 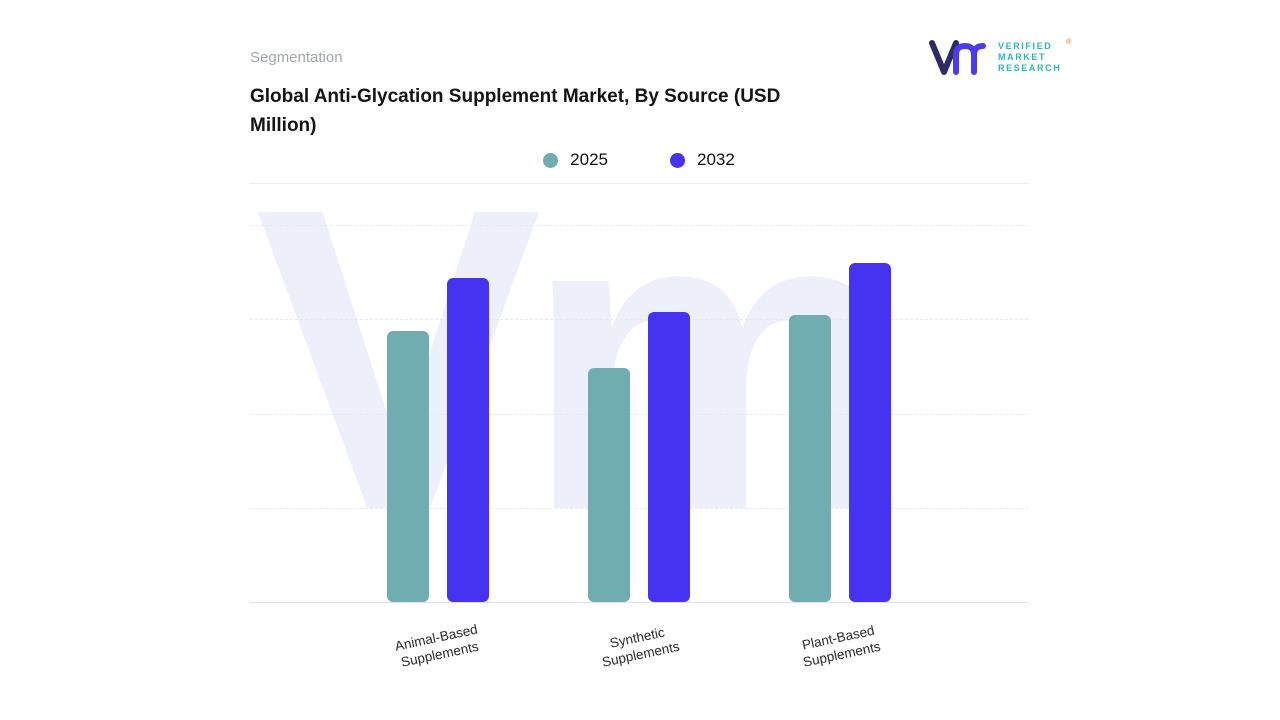 What do you see at coordinates (589, 159) in the screenshot?
I see `legend-label-2025: 2025` at bounding box center [589, 159].